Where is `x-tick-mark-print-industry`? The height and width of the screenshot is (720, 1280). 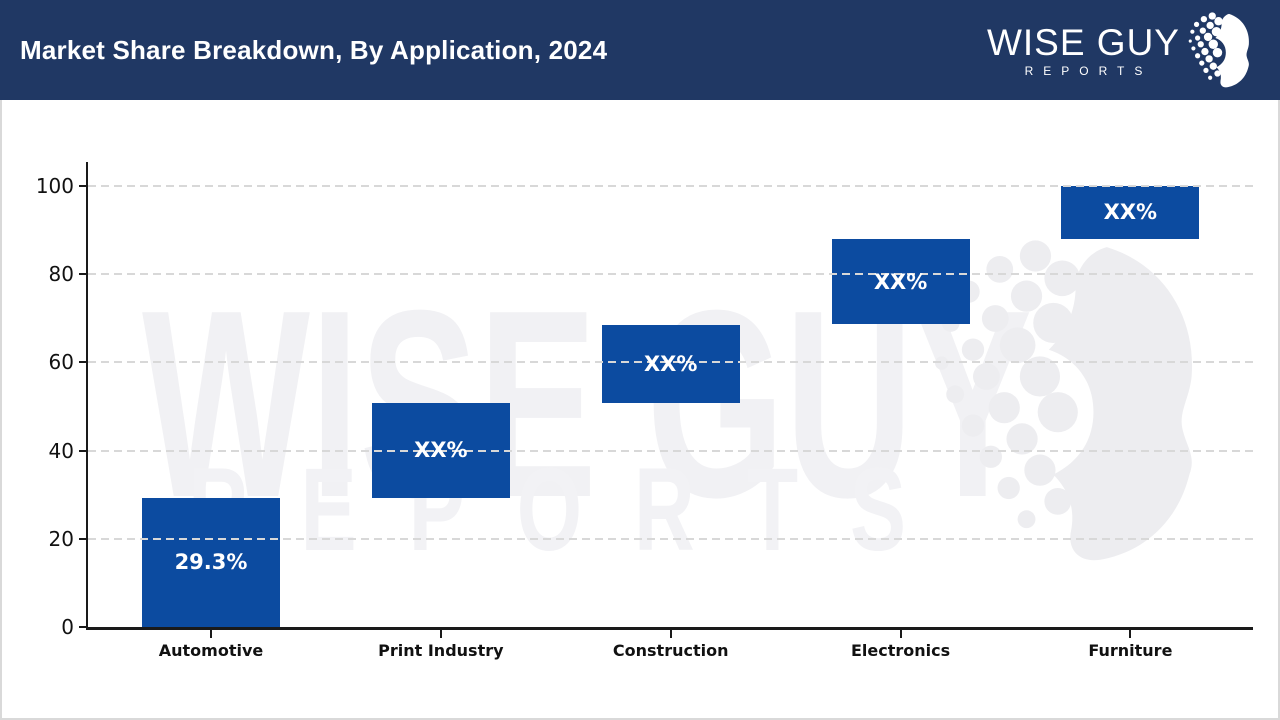 x-tick-mark-print-industry is located at coordinates (440, 634).